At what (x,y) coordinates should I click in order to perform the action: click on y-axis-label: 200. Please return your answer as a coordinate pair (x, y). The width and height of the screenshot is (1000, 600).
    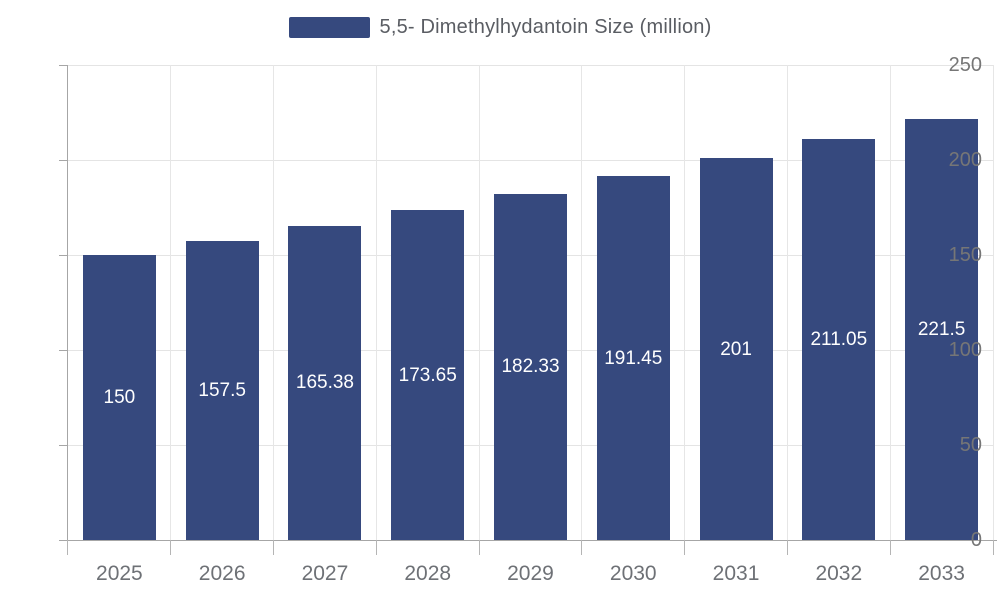
    Looking at the image, I should click on (965, 160).